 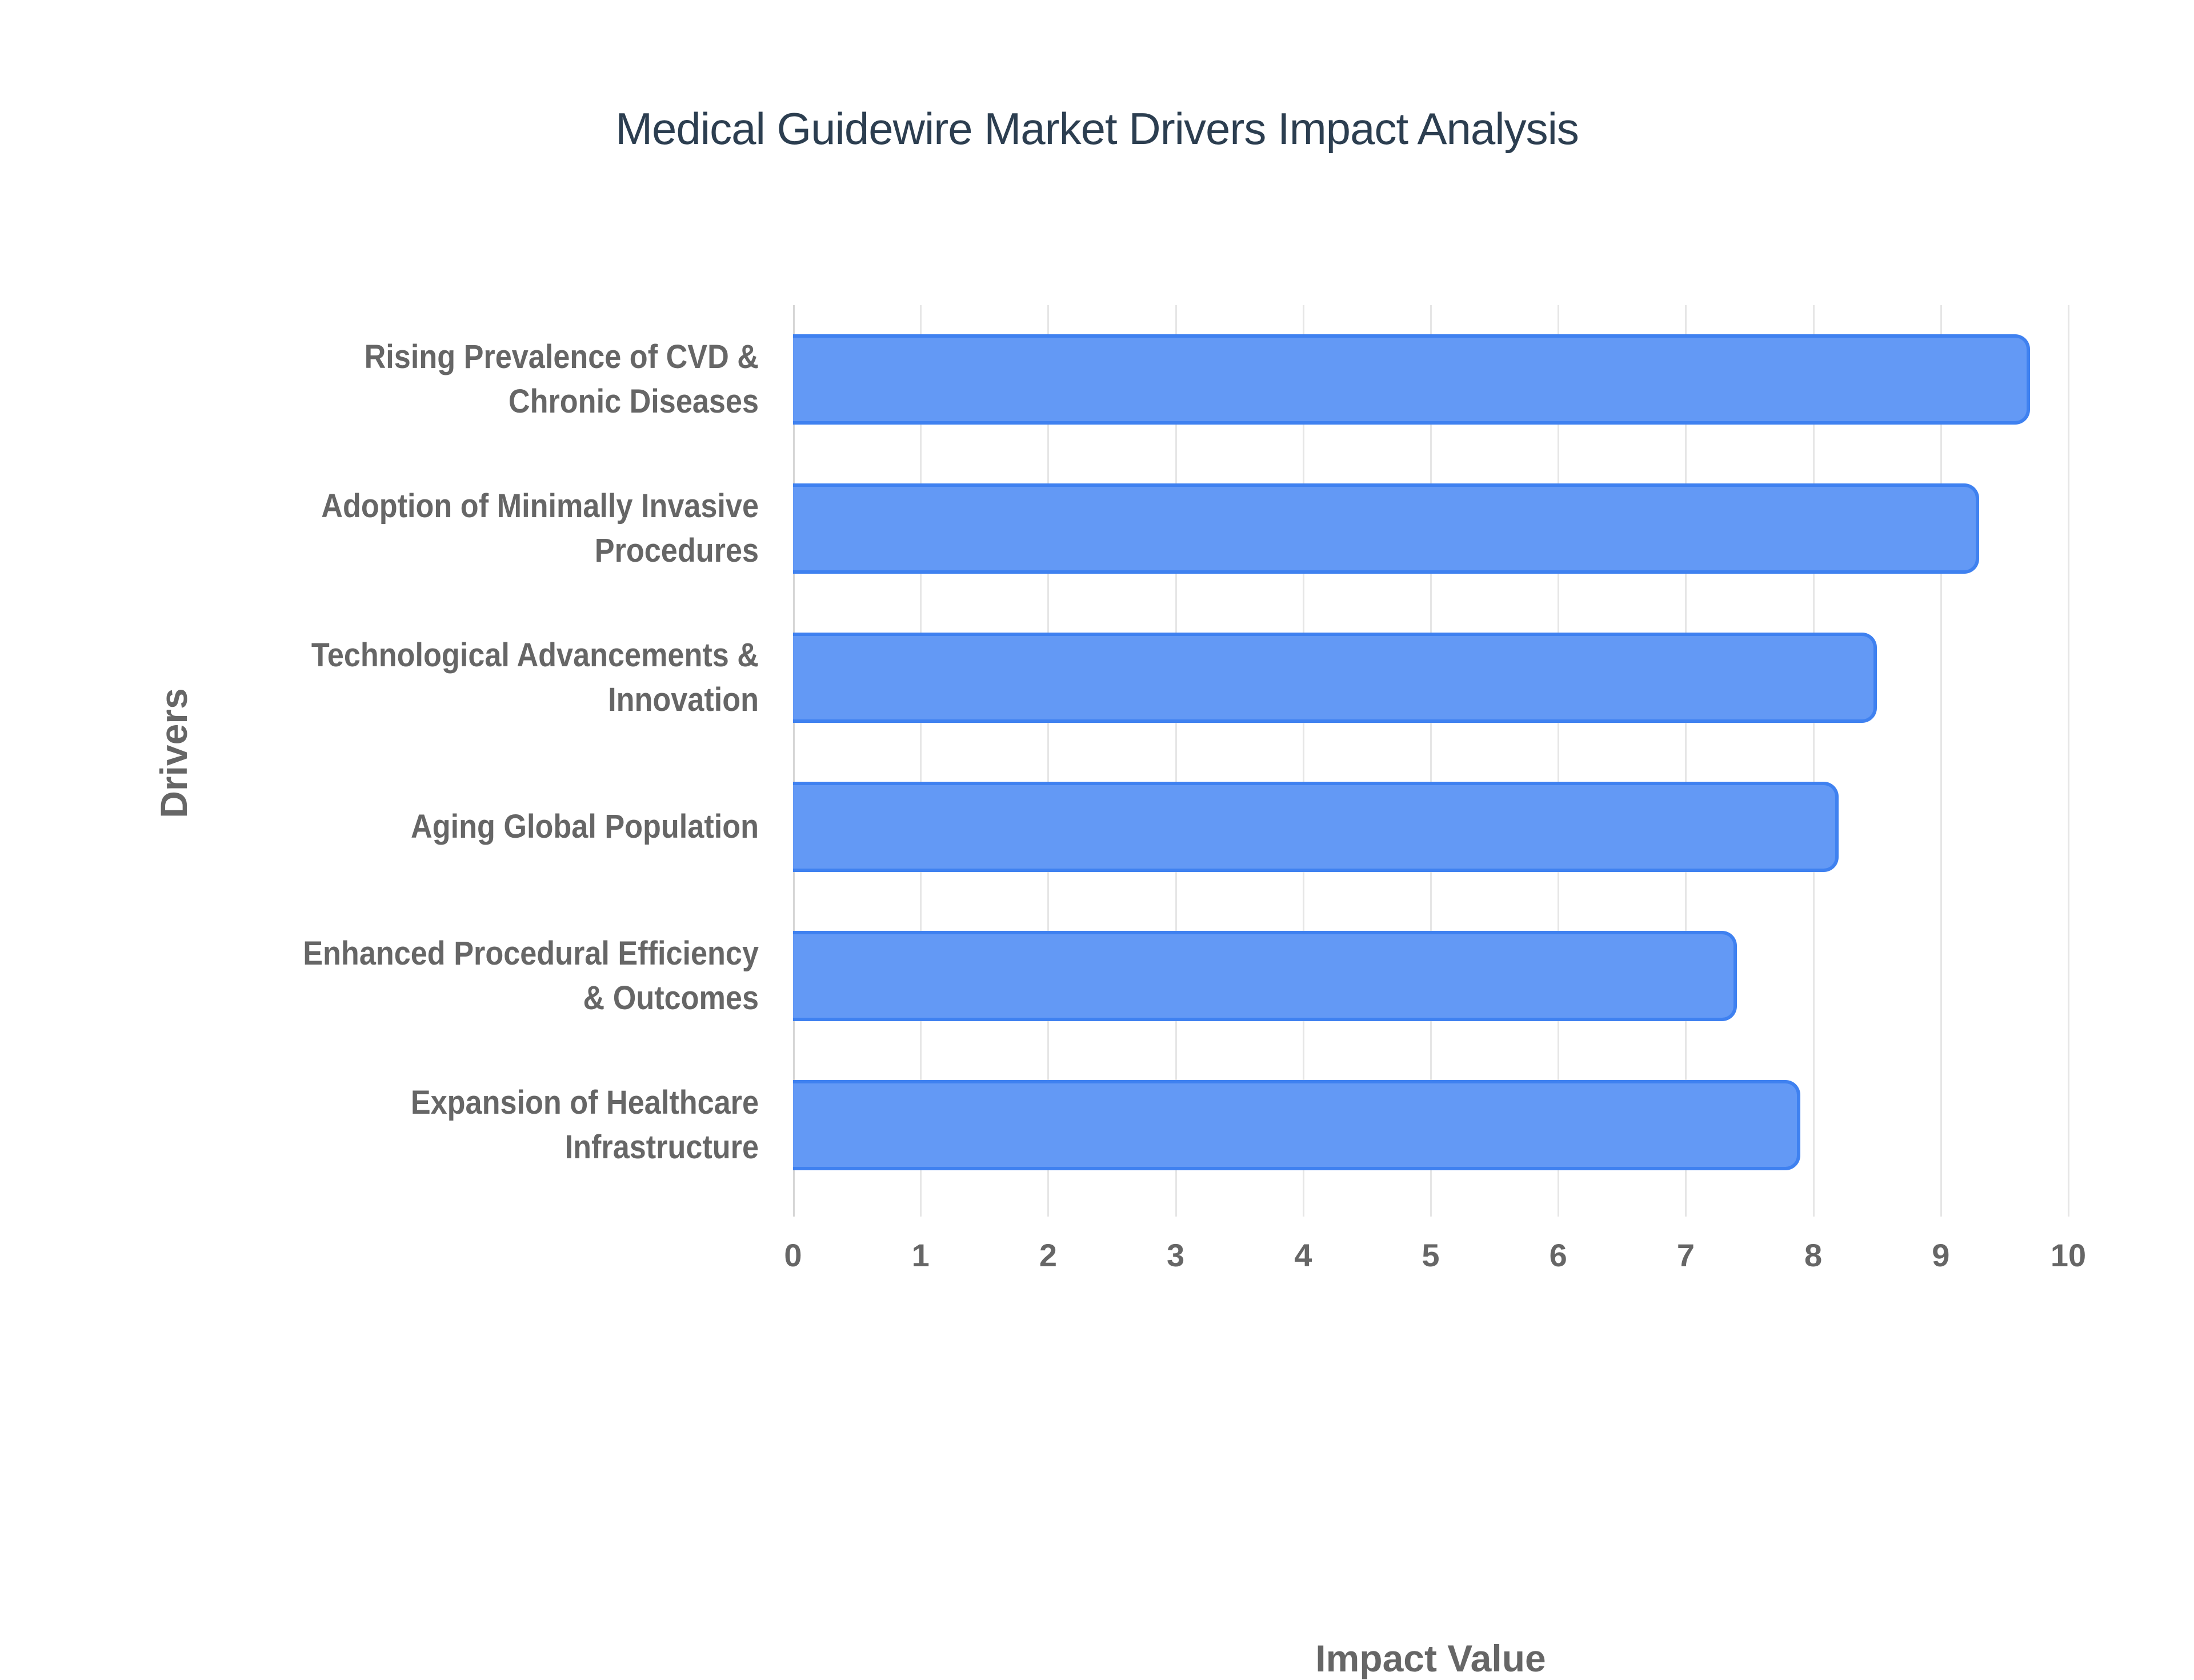 What do you see at coordinates (1048, 1255) in the screenshot?
I see `x-tick-label: 2` at bounding box center [1048, 1255].